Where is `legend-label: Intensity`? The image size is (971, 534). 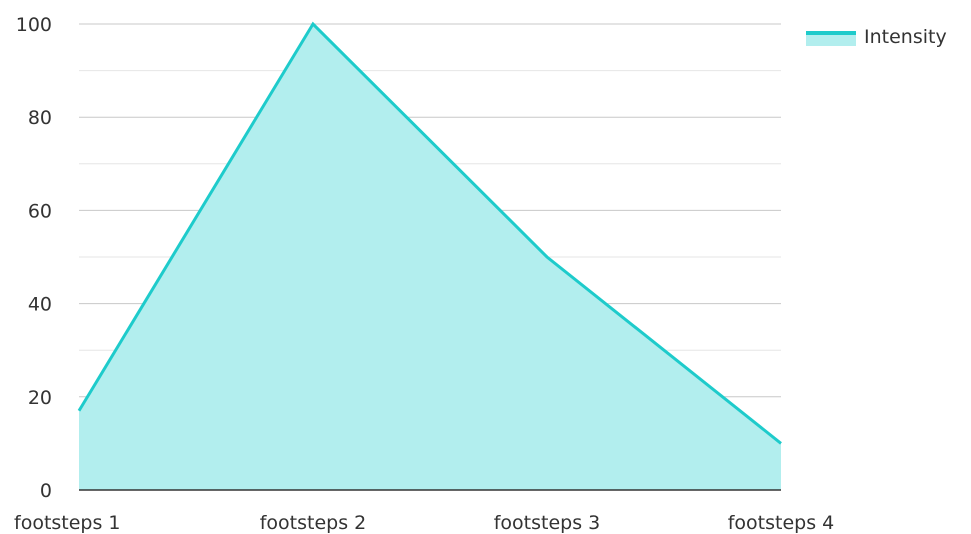
legend-label: Intensity is located at coordinates (905, 37).